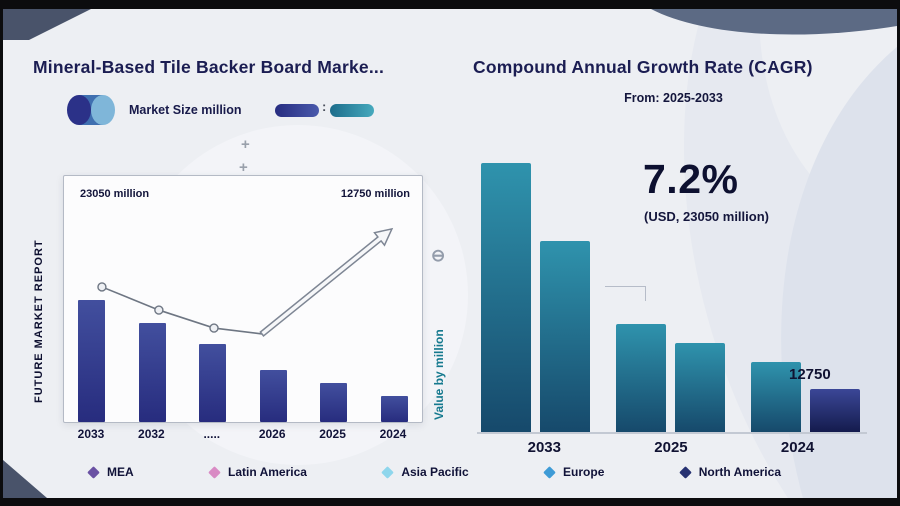  I want to click on value-annotation-right: 12750 million, so click(375, 194).